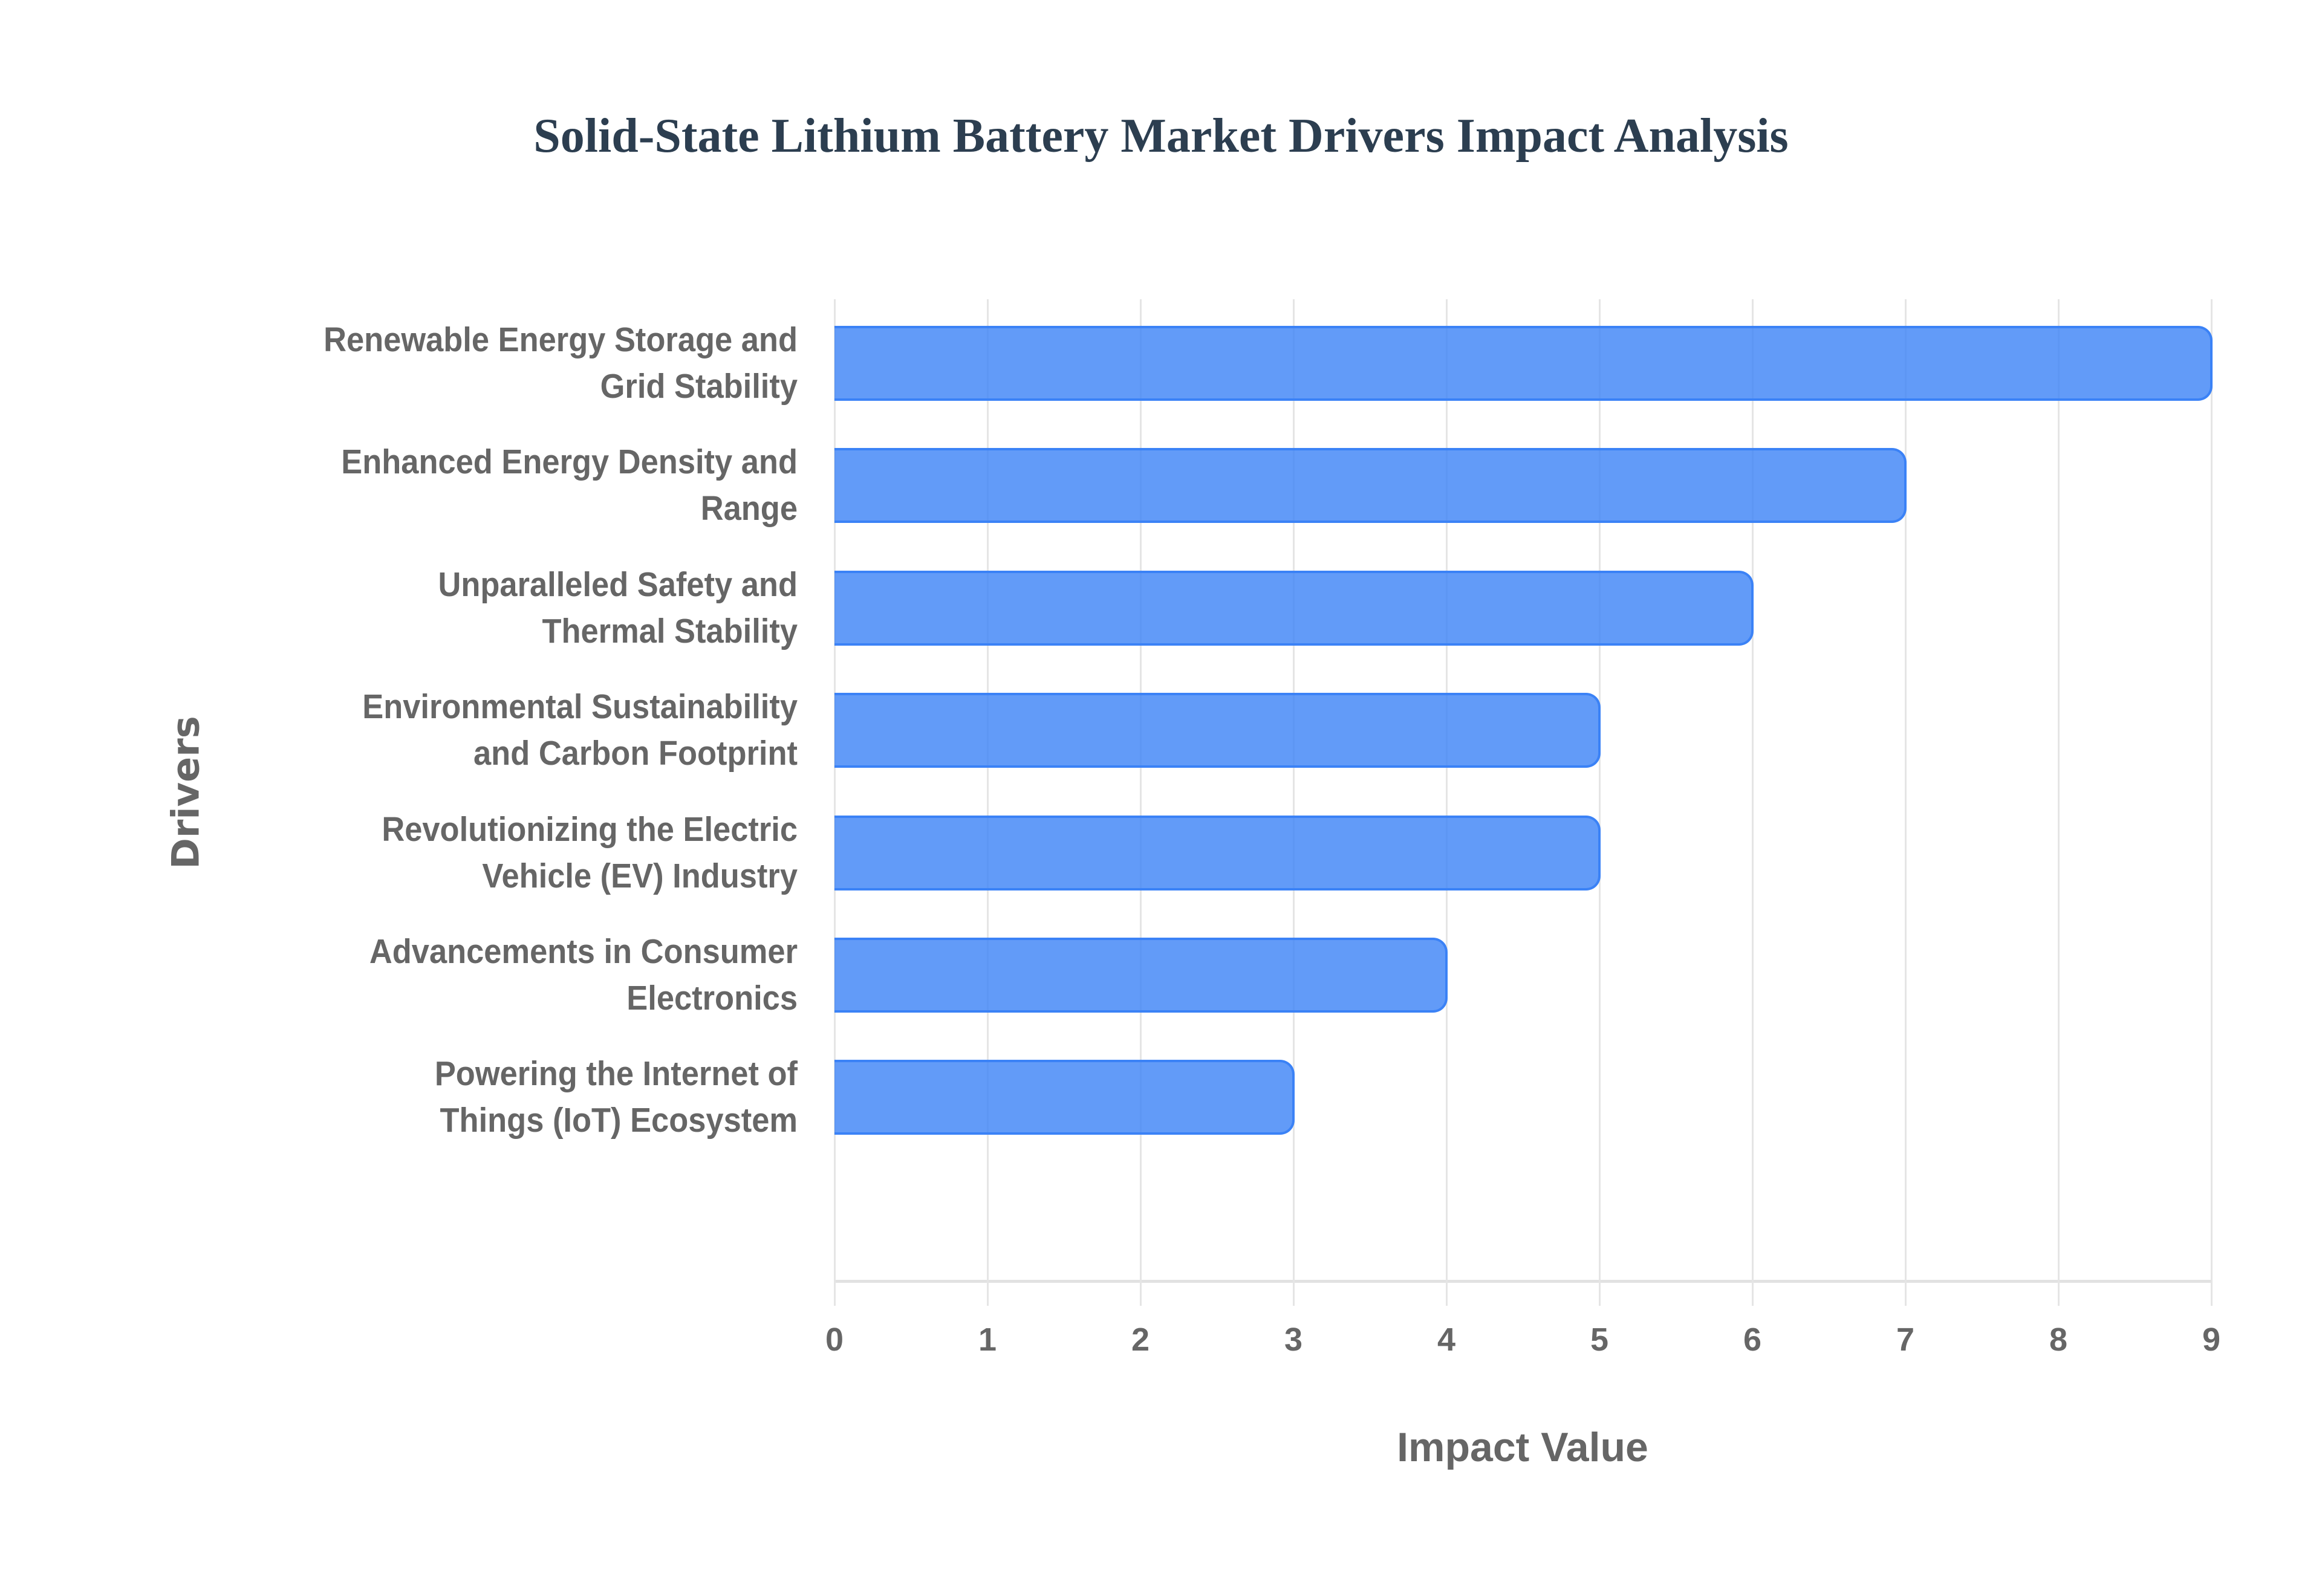  I want to click on x-tick-label: 3, so click(1293, 1340).